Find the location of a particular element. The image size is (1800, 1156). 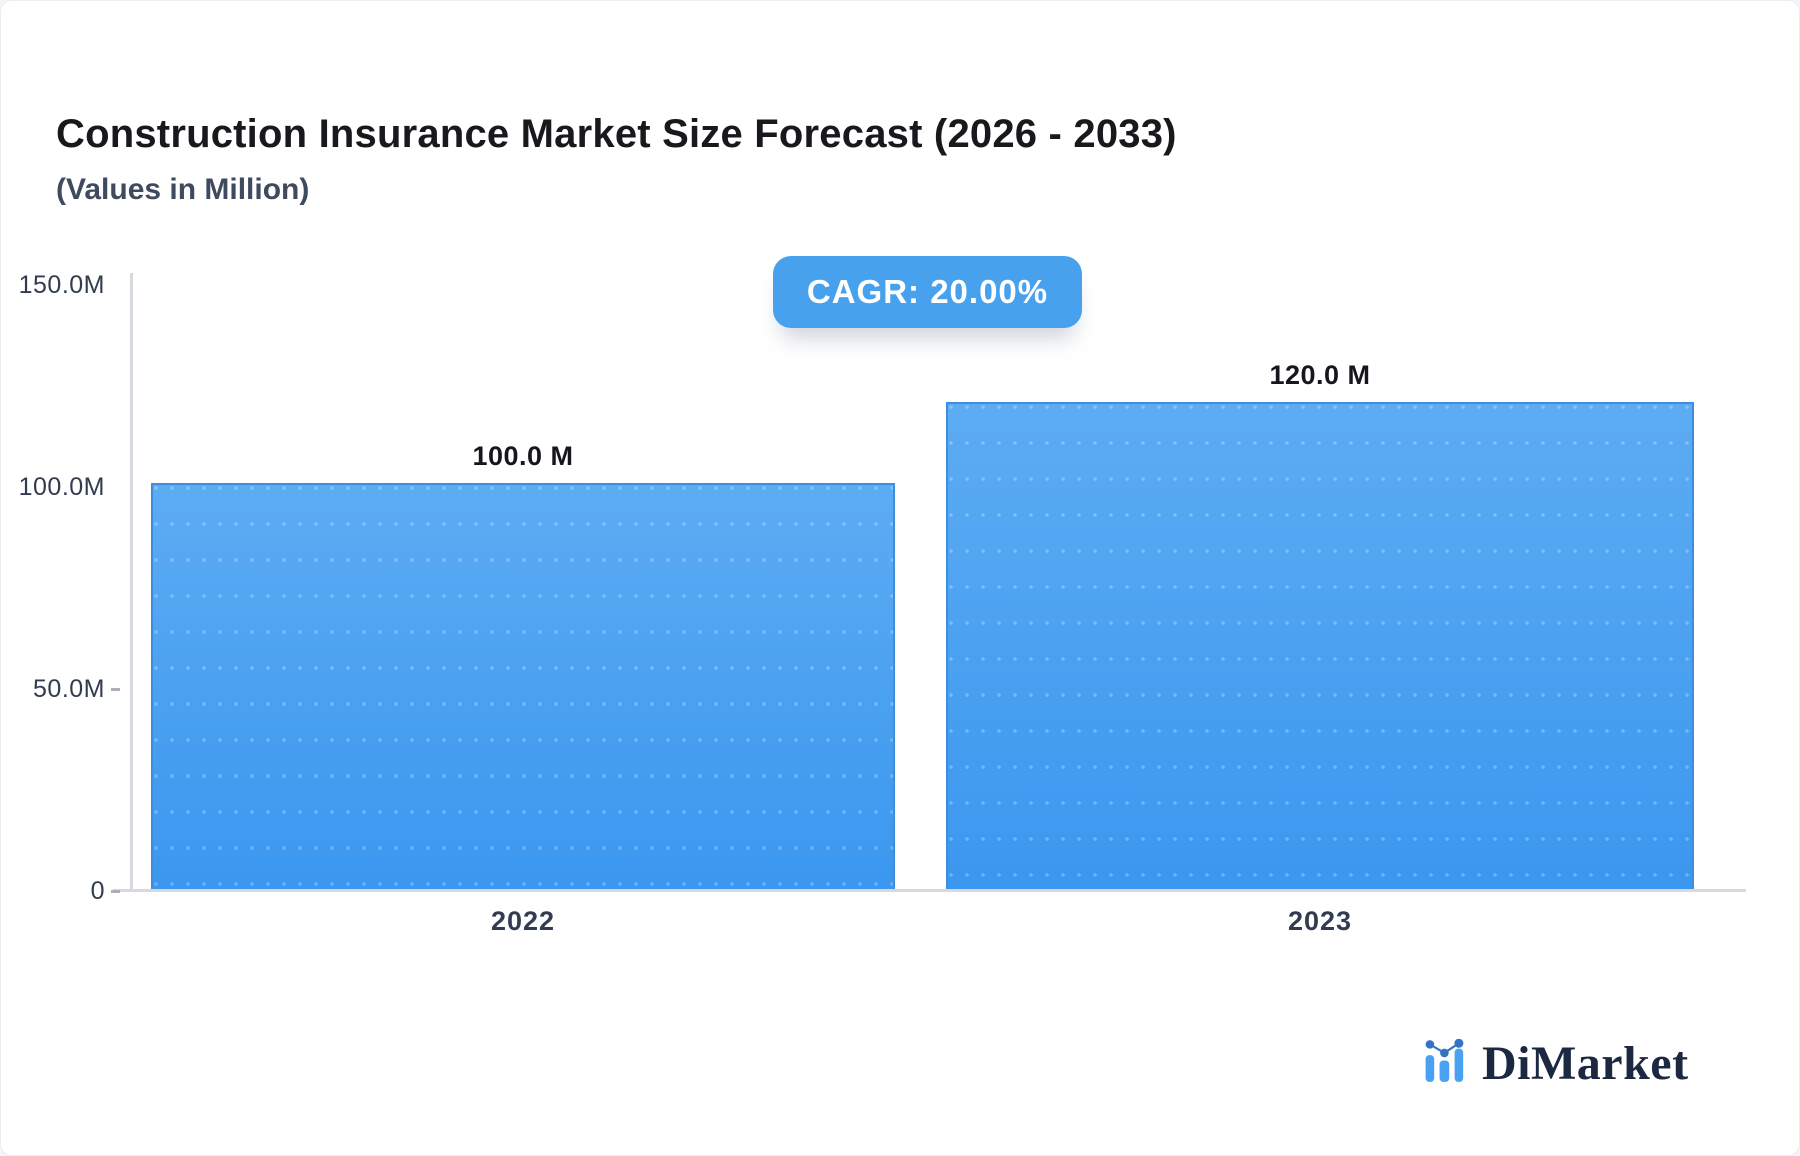

cagr-badge-row: CAGR: 20.00% is located at coordinates (927, 292).